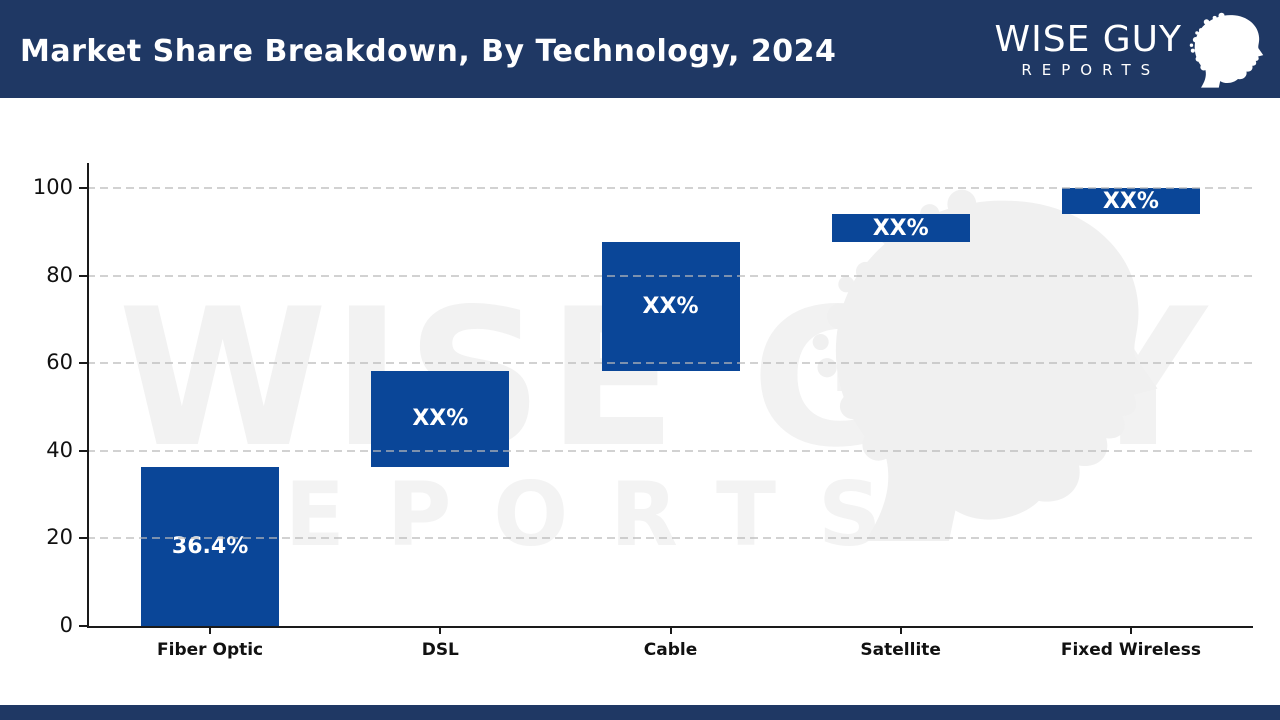  Describe the element at coordinates (549, 514) in the screenshot. I see `watermark-text-line2: REPORTS` at that location.